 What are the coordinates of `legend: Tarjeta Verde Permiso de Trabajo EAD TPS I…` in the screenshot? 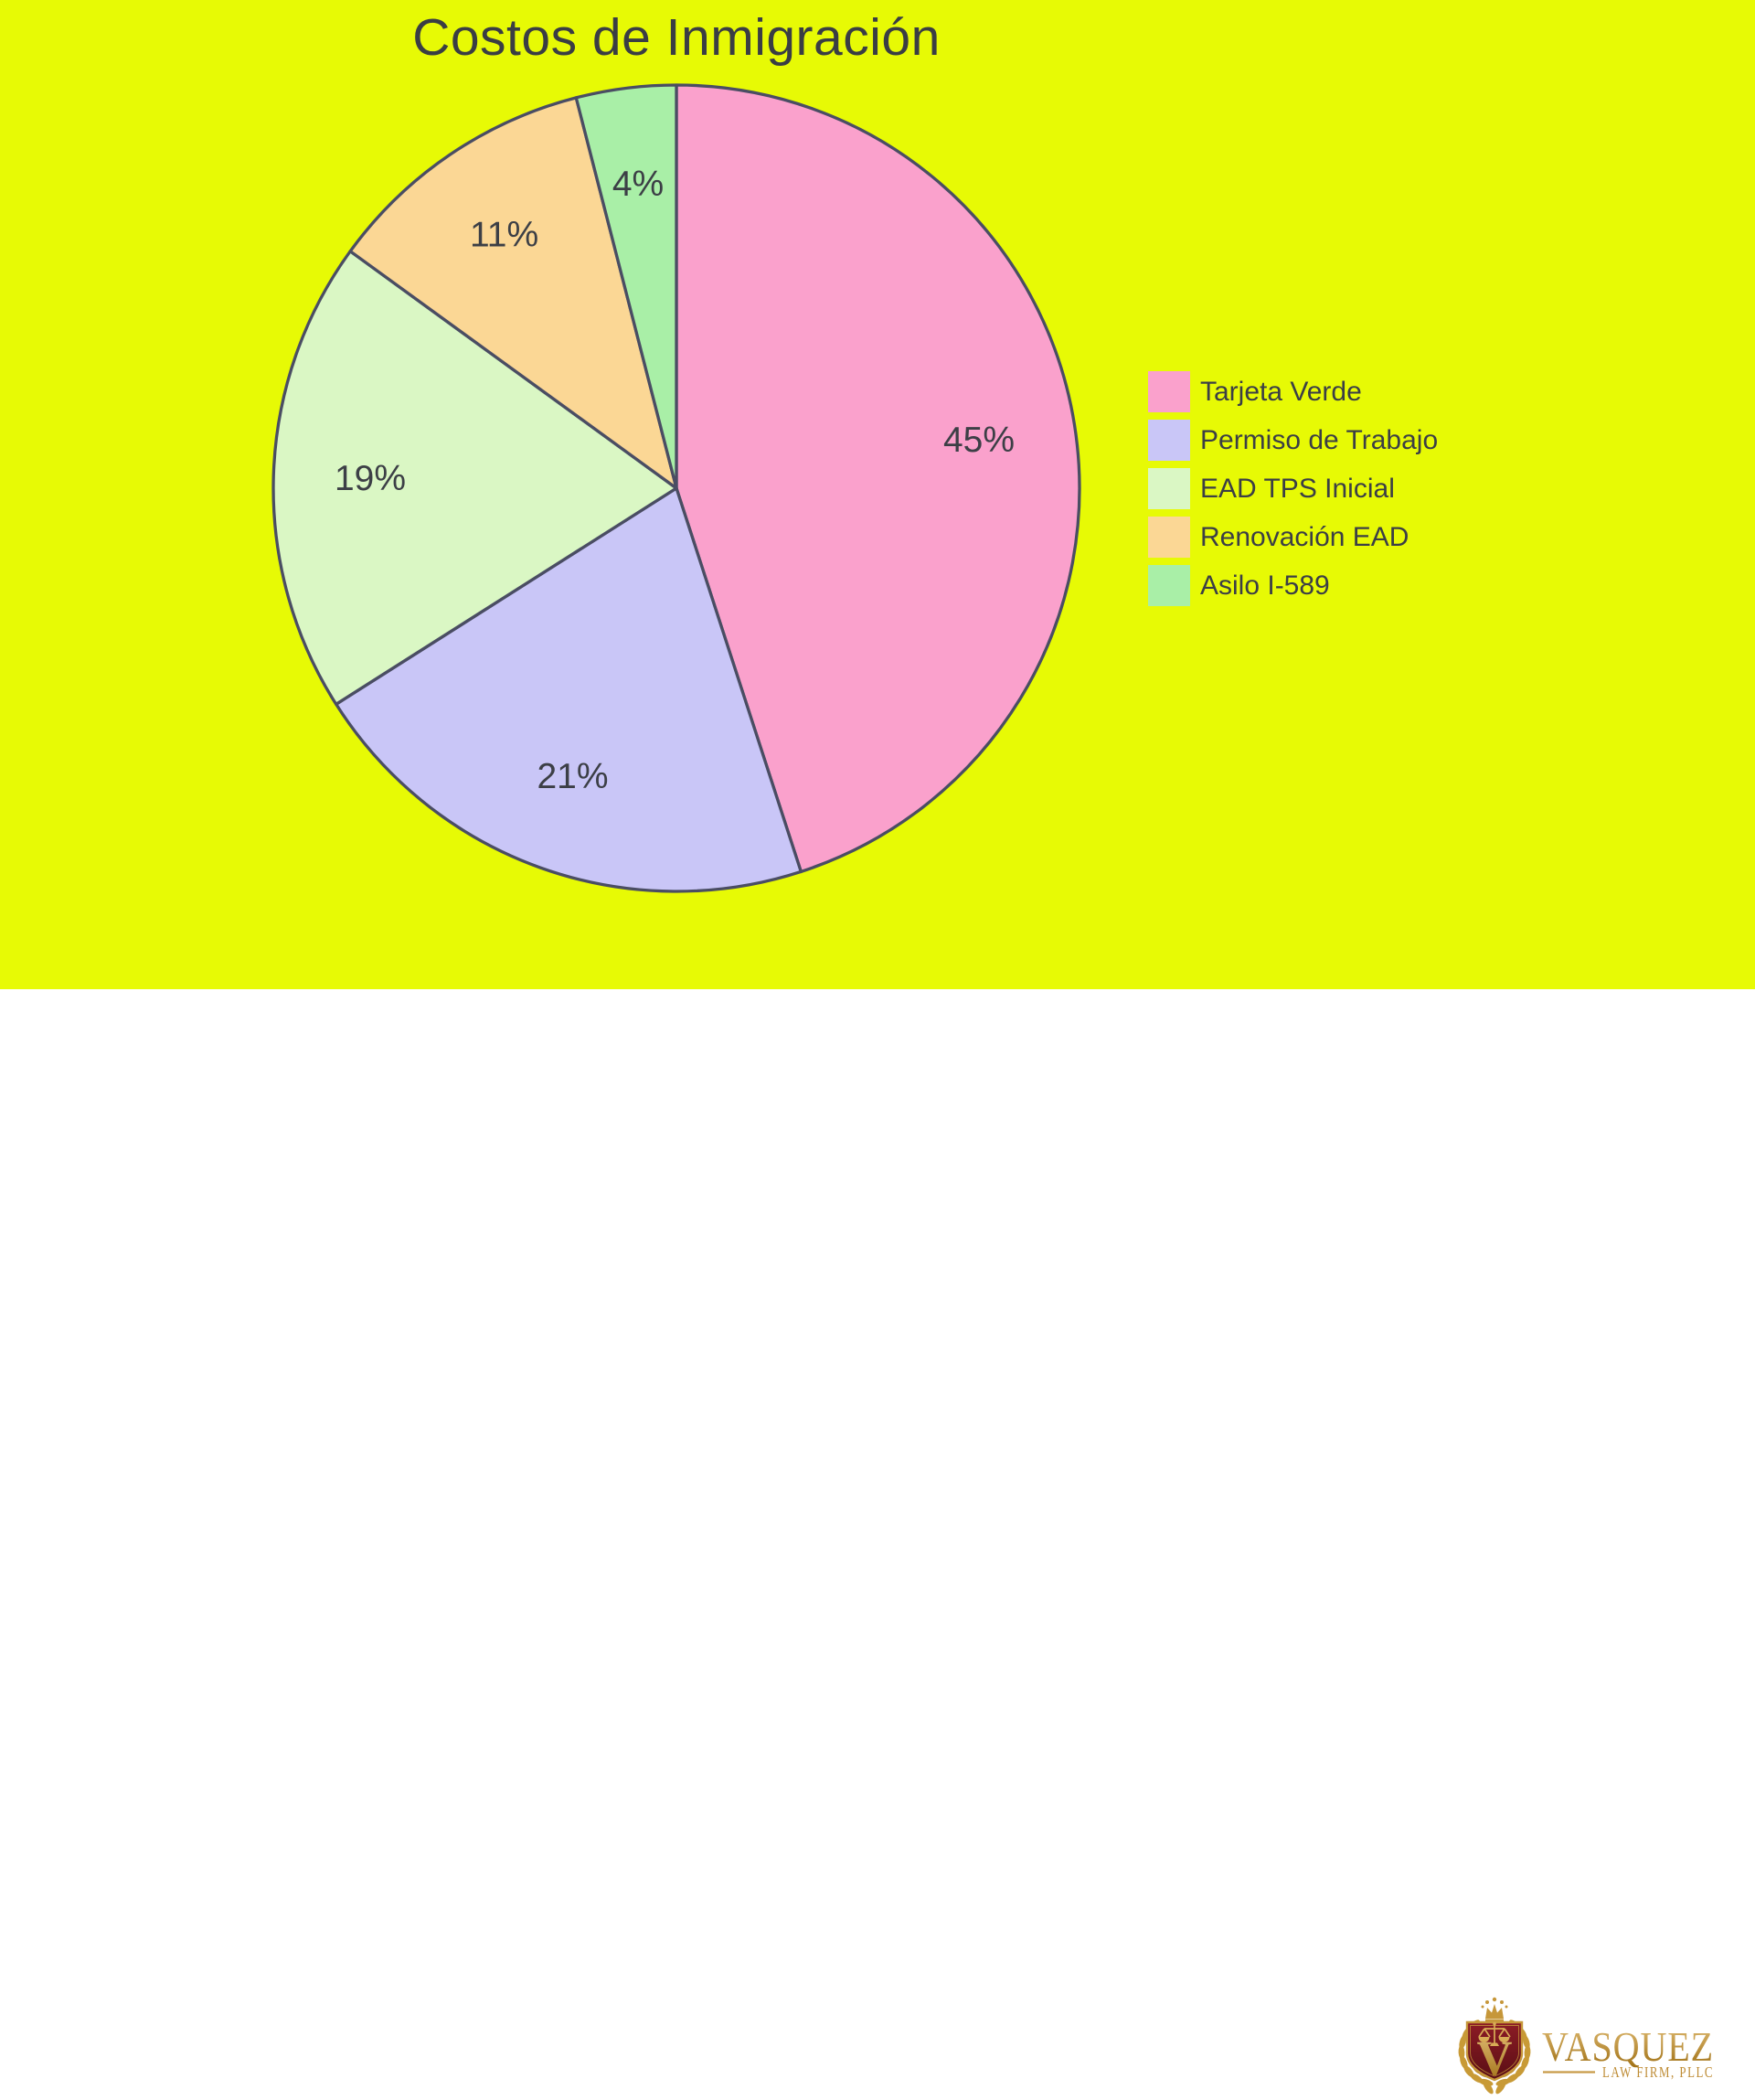 It's located at (1293, 492).